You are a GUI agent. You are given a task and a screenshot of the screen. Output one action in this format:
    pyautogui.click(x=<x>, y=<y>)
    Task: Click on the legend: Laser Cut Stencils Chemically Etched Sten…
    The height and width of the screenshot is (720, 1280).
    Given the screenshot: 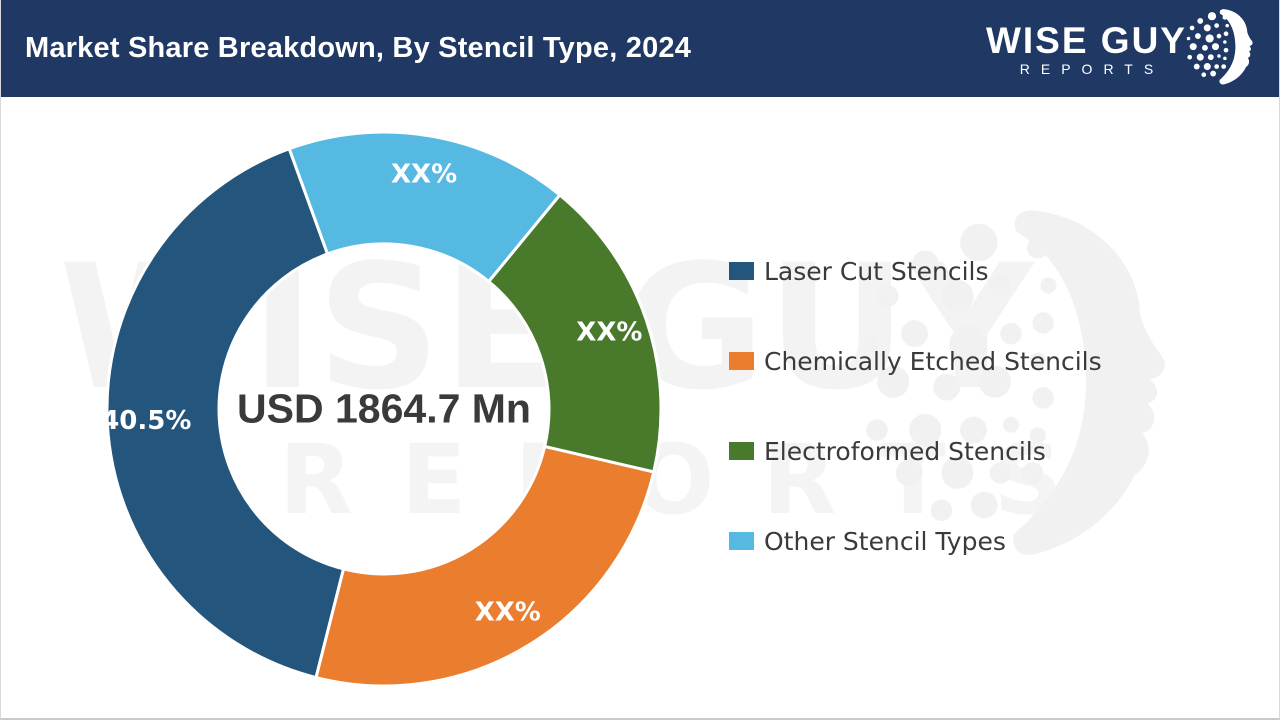 What is the action you would take?
    pyautogui.click(x=915, y=406)
    